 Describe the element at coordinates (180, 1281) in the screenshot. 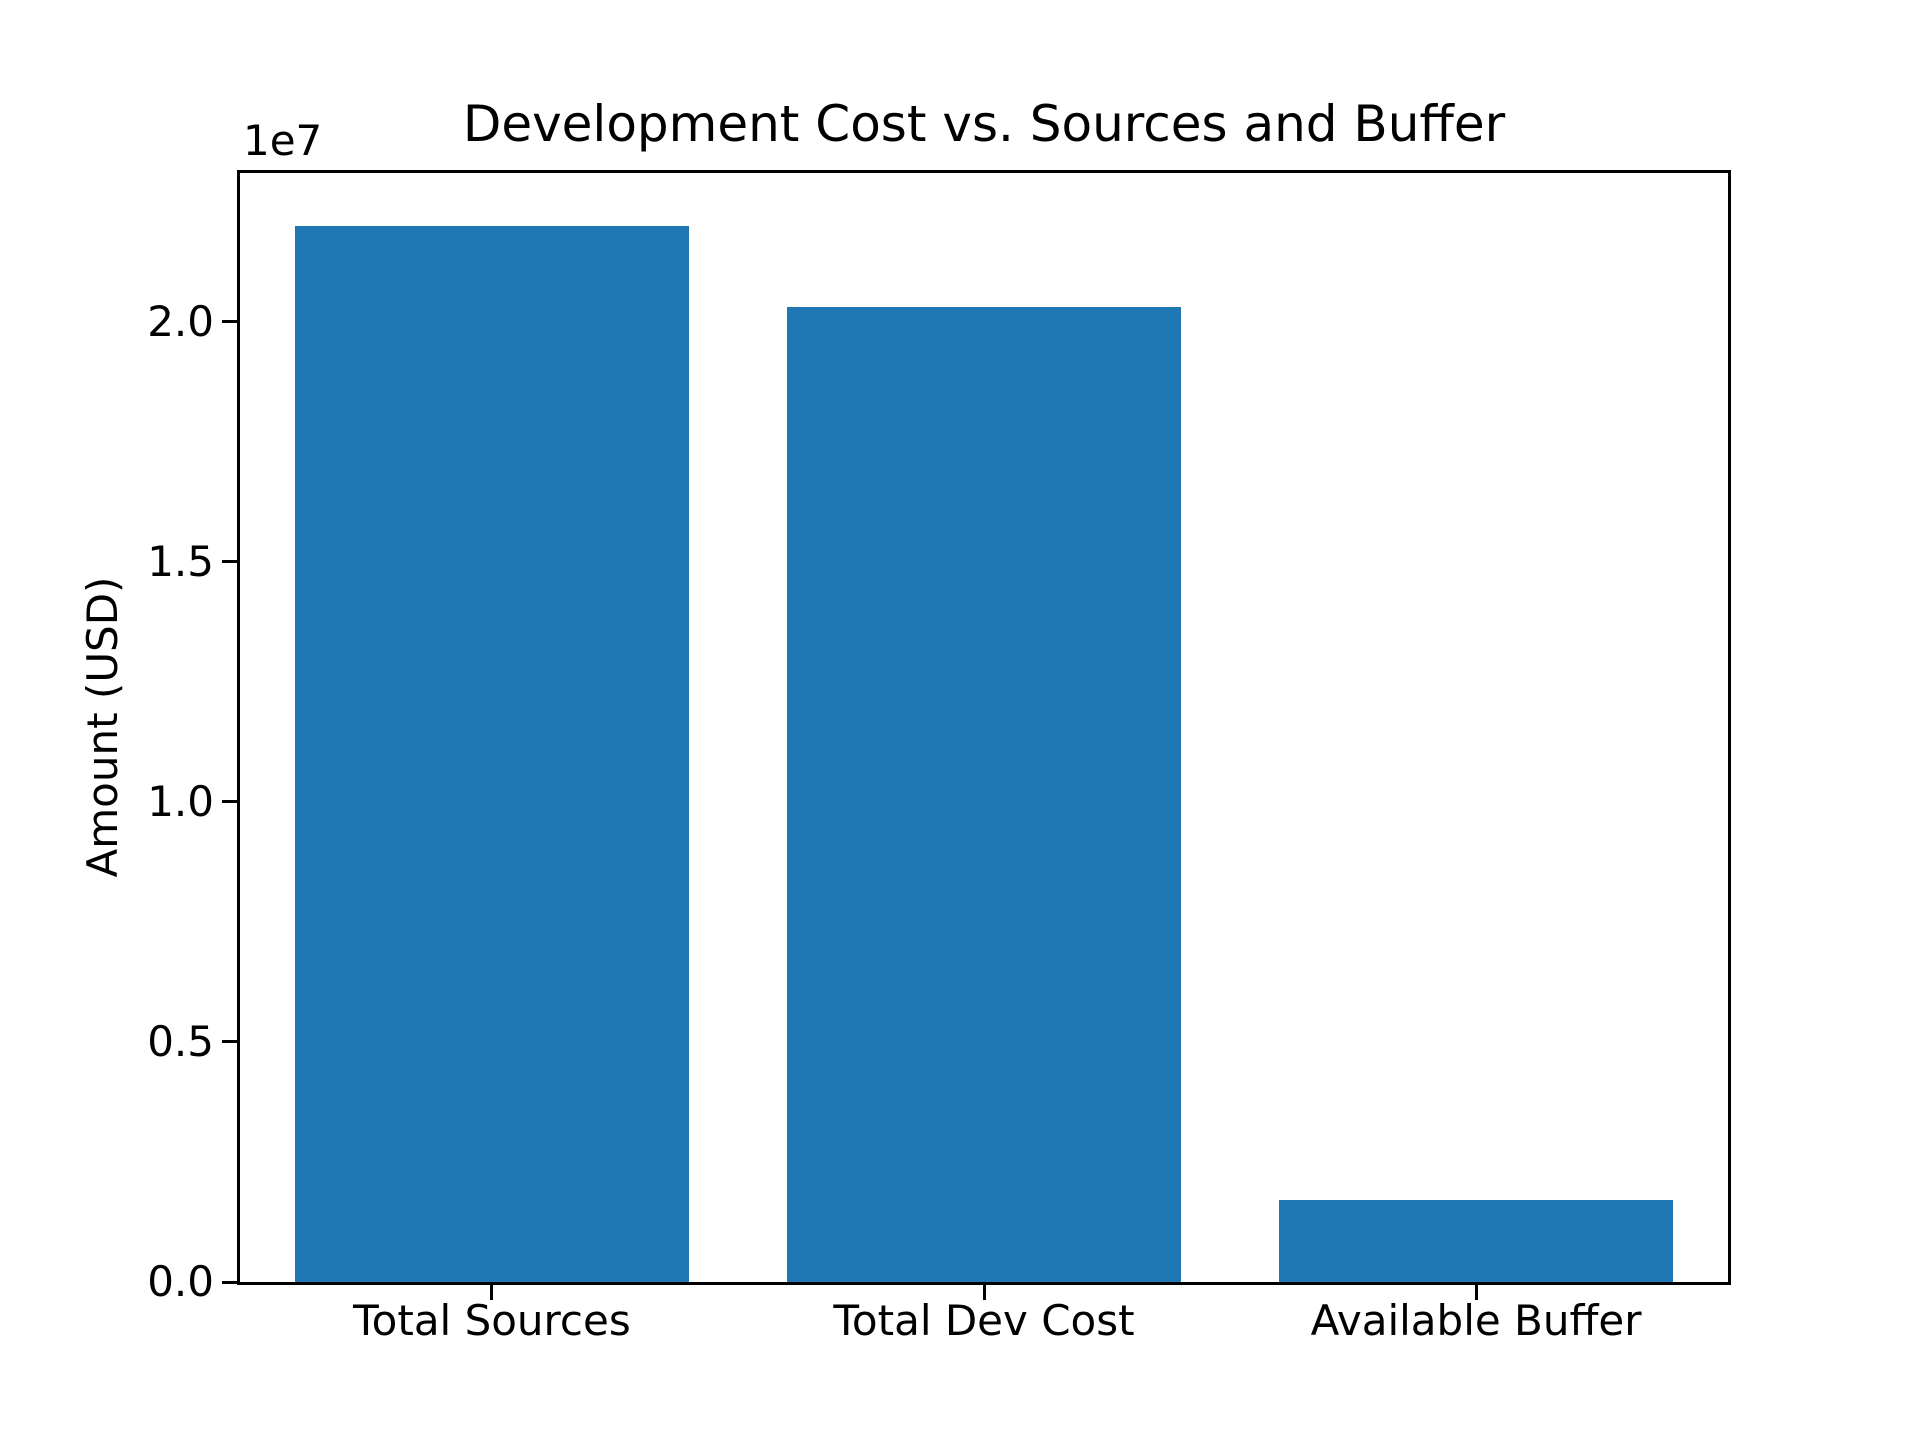

I see `y-tick-label: 0.0` at that location.